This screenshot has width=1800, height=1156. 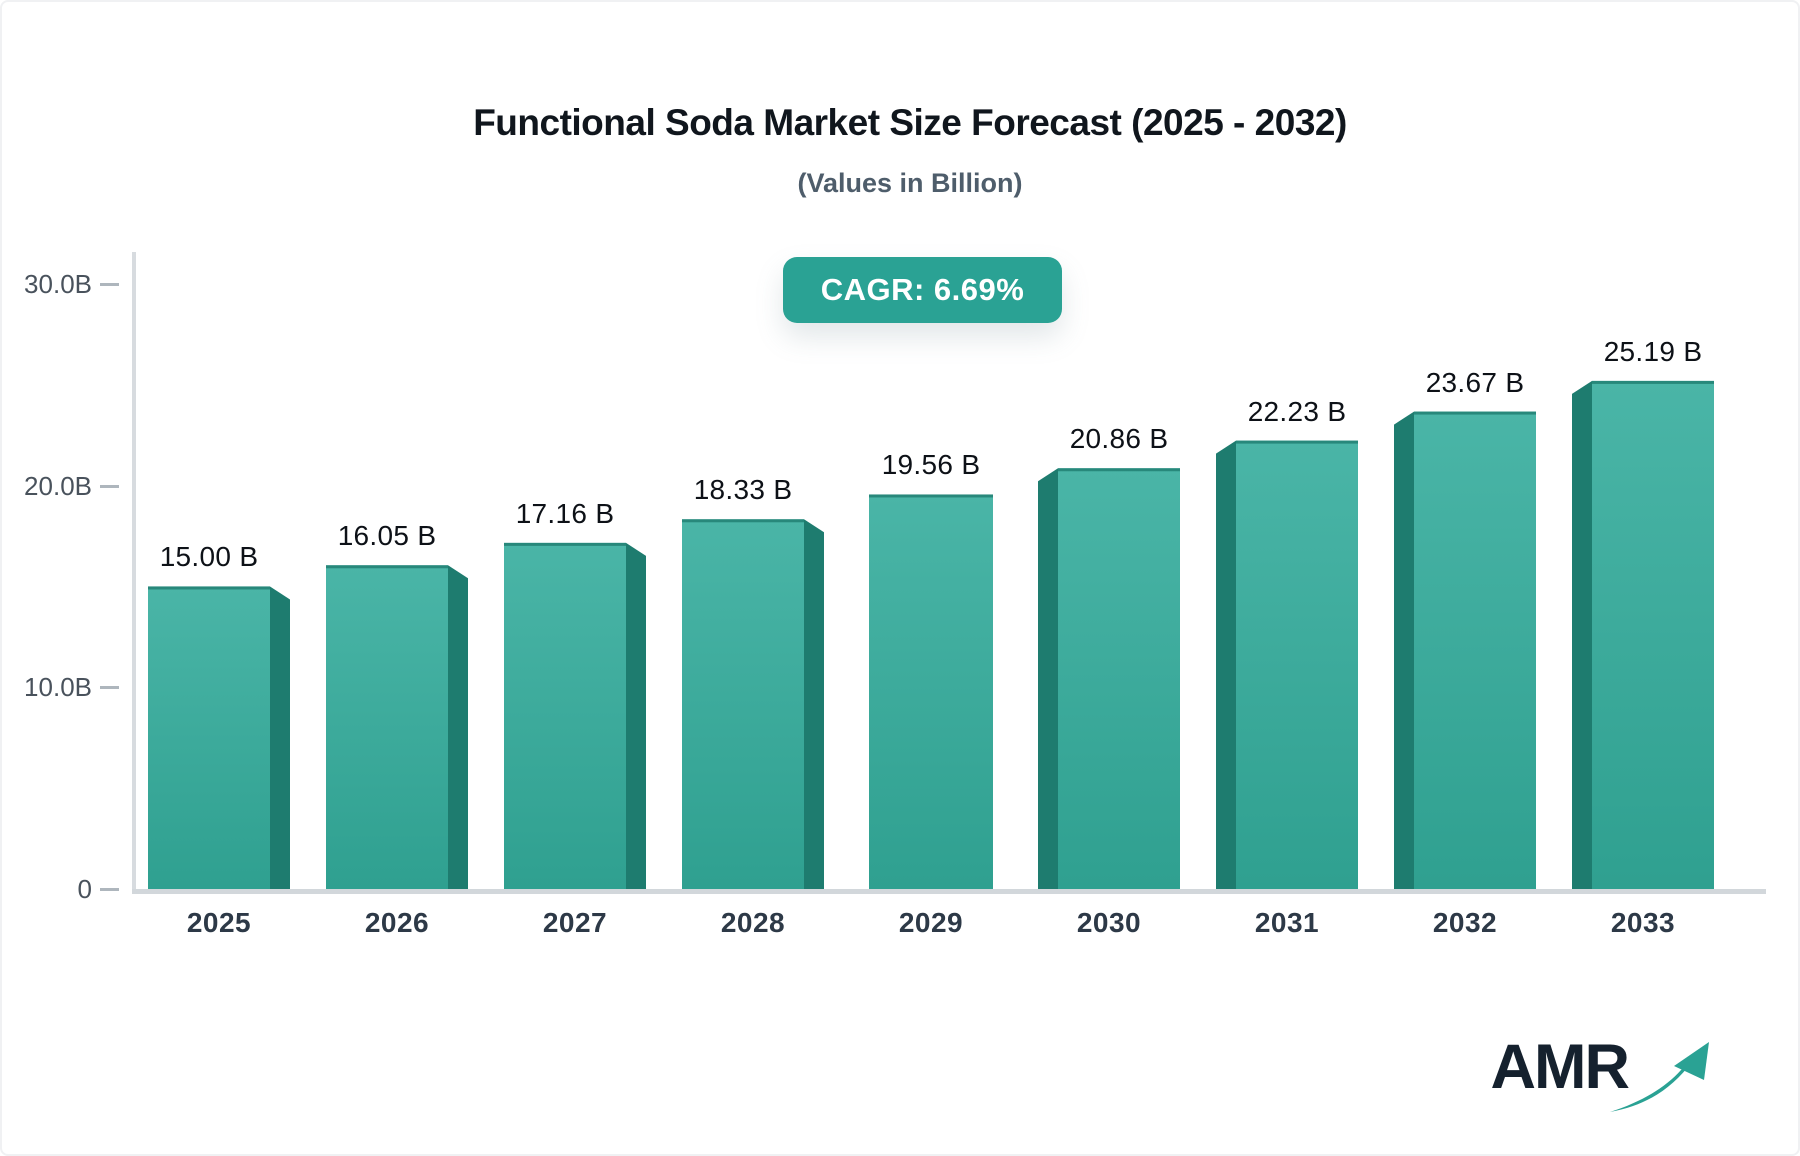 What do you see at coordinates (209, 557) in the screenshot?
I see `bar-value-label: 15.00 B` at bounding box center [209, 557].